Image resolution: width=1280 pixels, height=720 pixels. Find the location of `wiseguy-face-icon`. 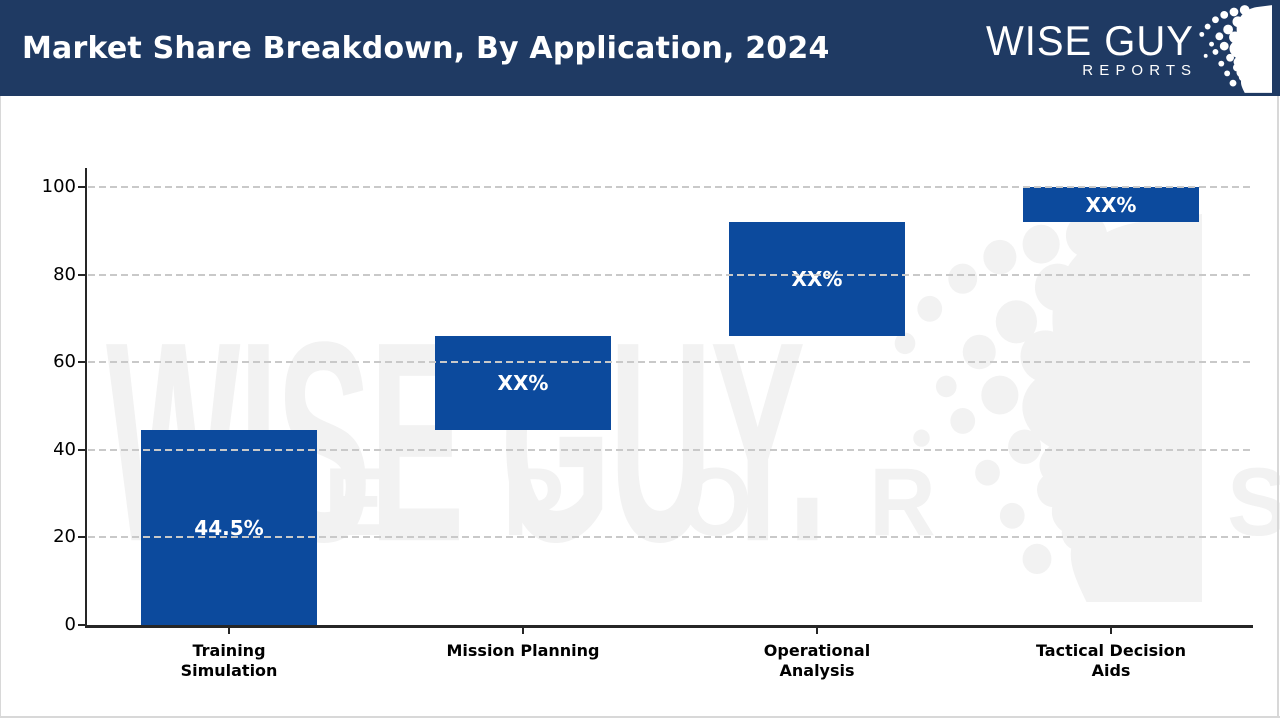

wiseguy-face-icon is located at coordinates (1235, 49).